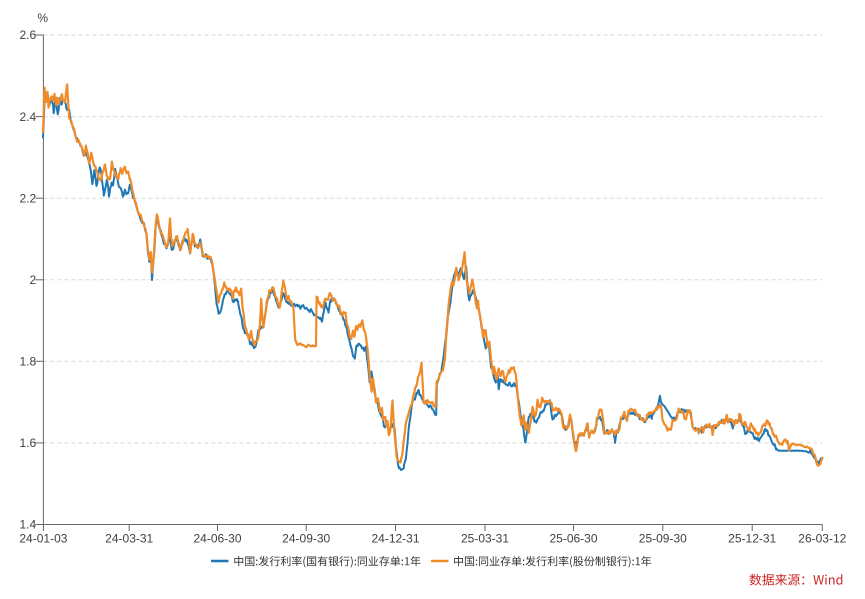 The image size is (865, 599). Describe the element at coordinates (217, 539) in the screenshot. I see `svg-text: 24-06-30` at that location.